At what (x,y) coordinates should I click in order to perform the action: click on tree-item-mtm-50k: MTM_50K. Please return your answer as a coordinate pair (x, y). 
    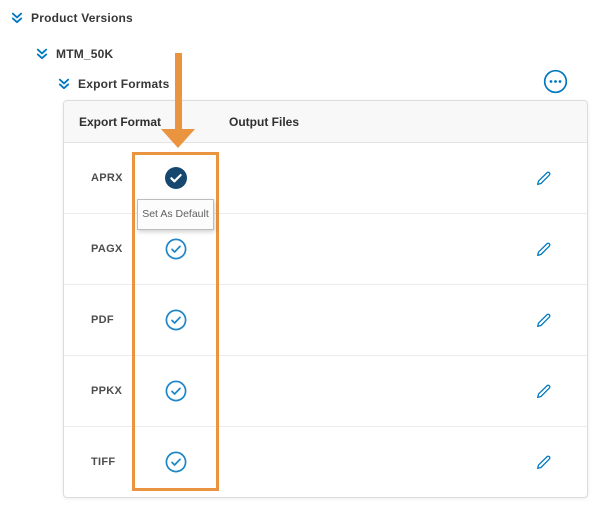
    Looking at the image, I should click on (74, 54).